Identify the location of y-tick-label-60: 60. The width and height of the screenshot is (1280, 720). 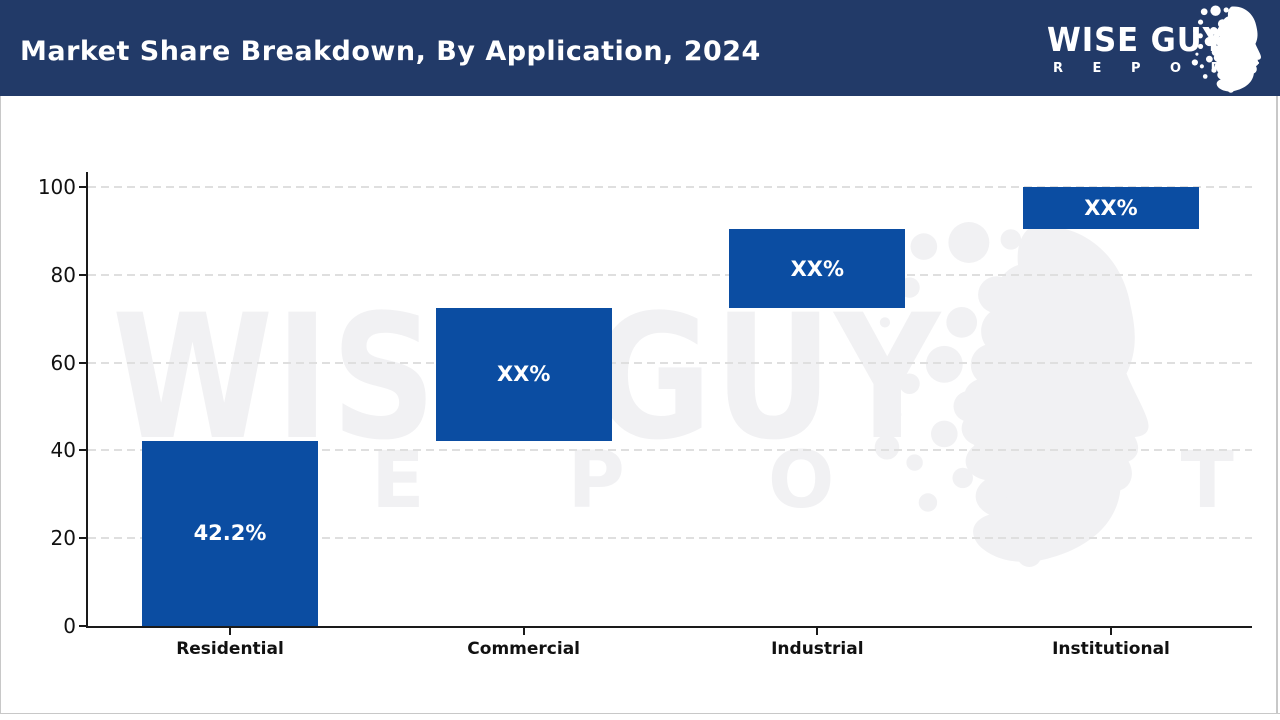
(63, 362).